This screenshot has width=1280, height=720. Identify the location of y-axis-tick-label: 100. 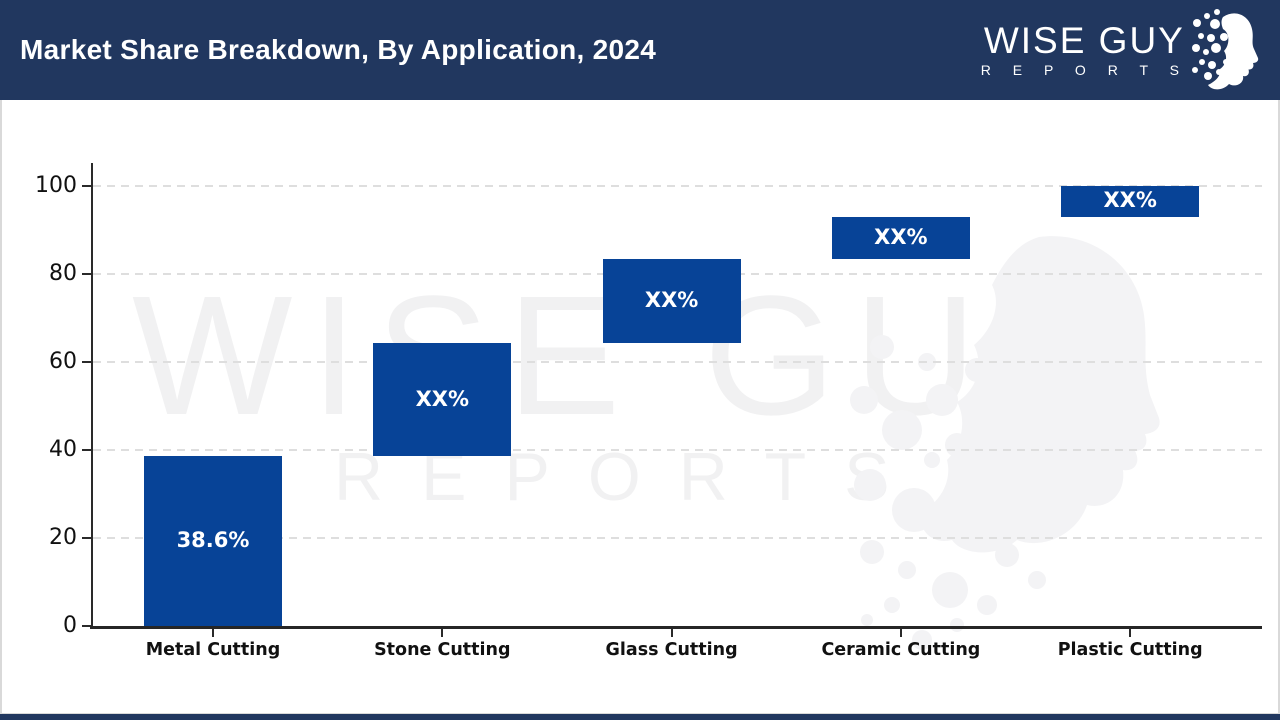
(56, 185).